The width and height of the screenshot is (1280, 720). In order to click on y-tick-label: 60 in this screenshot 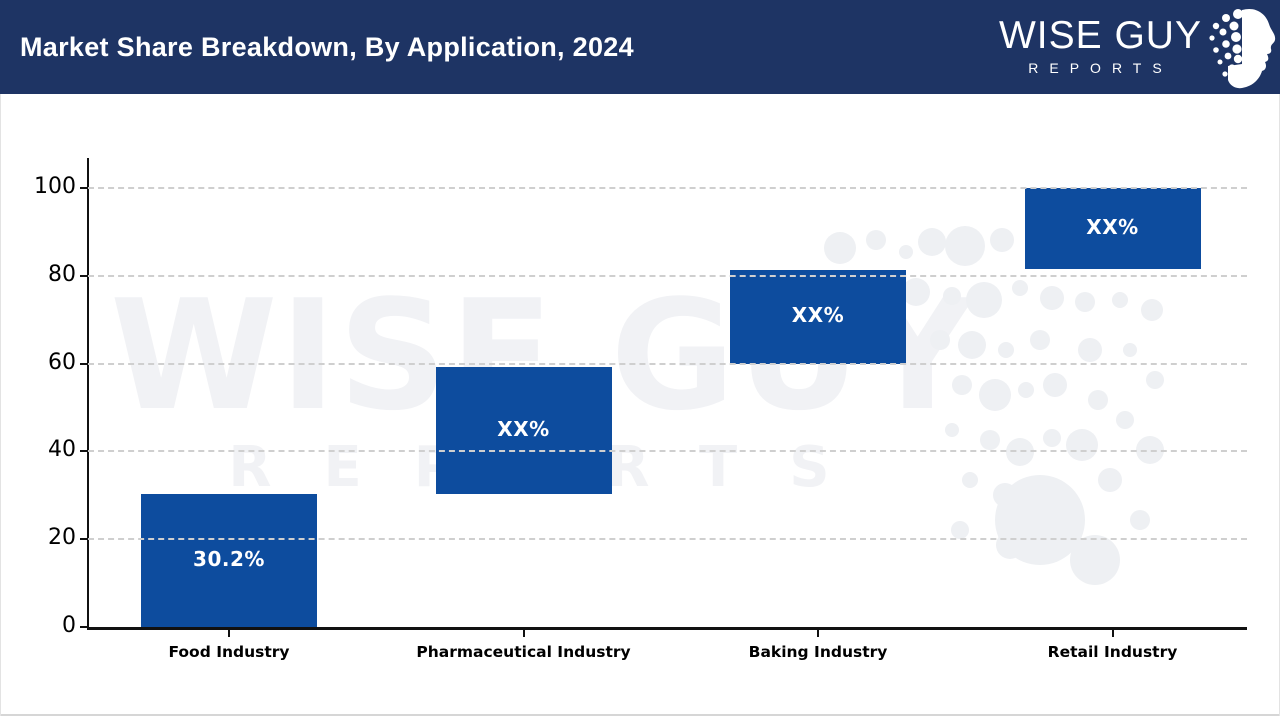, I will do `click(62, 362)`.